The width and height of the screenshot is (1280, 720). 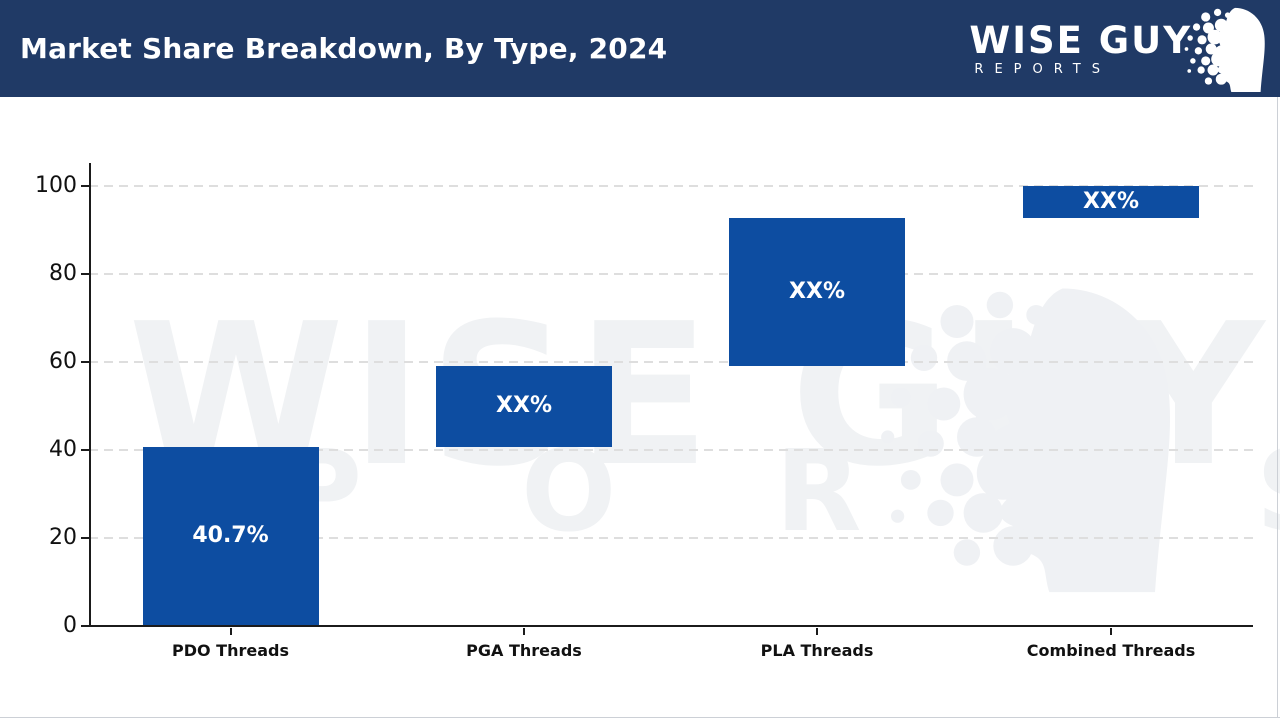 I want to click on bar-value-label-pga-threads: XX%, so click(x=524, y=406).